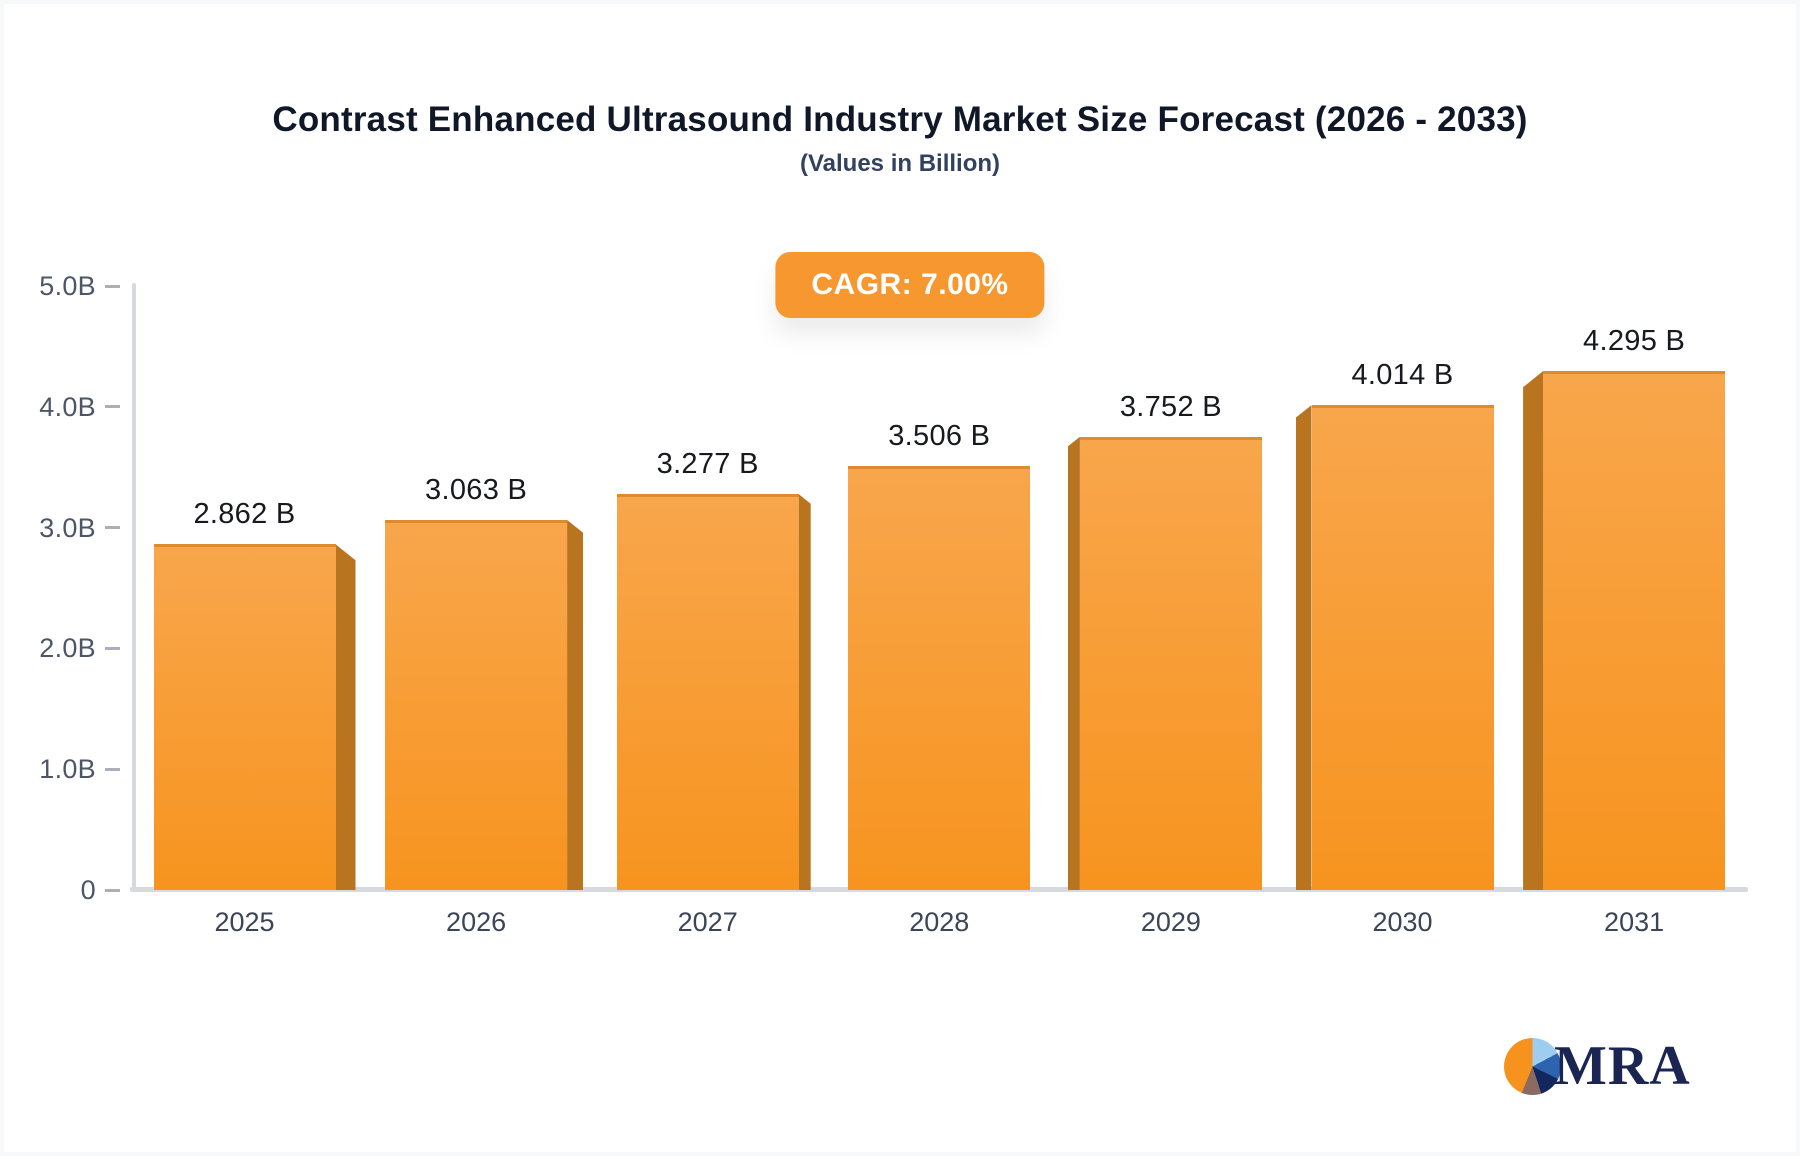 The height and width of the screenshot is (1156, 1800). I want to click on bar-value-label: 3.277 B, so click(707, 464).